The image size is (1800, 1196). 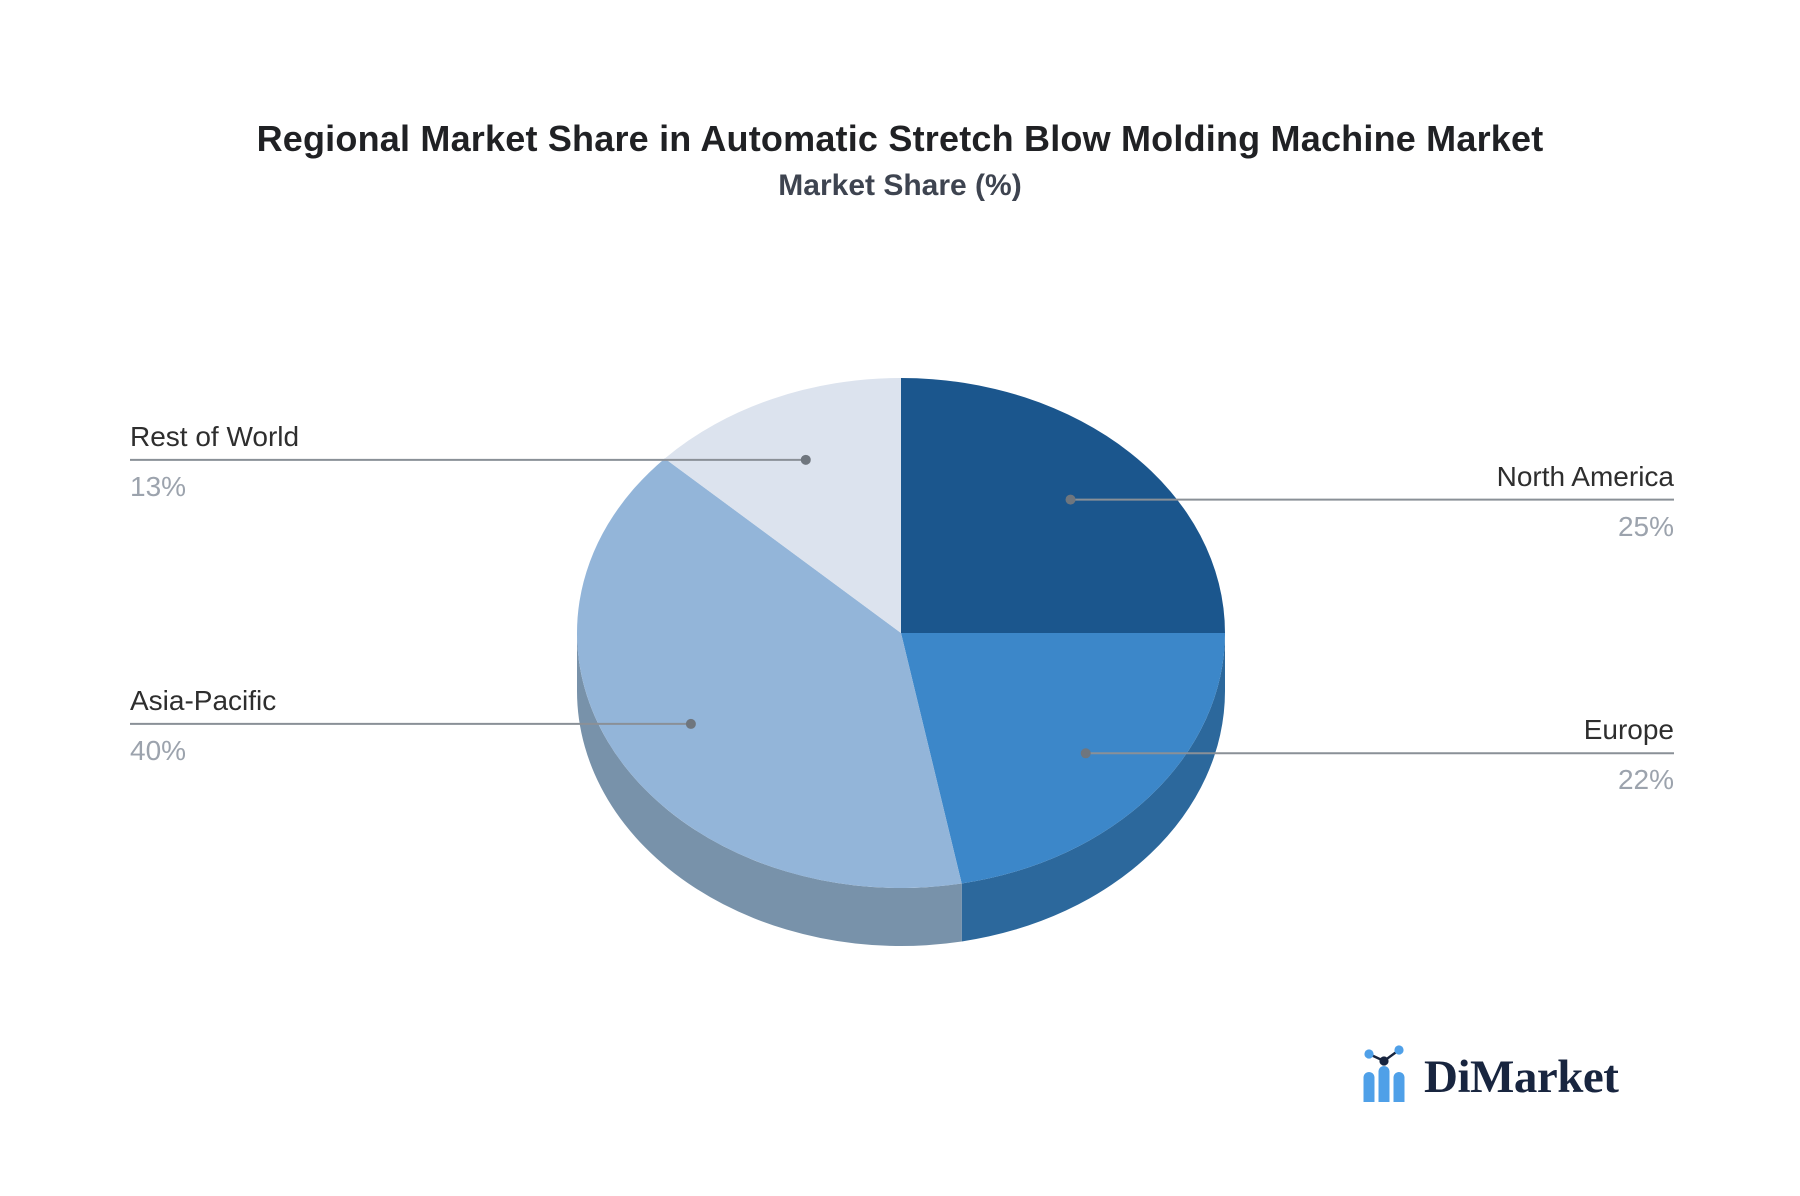 I want to click on slice-percent-asia-pacific: 40%, so click(x=158, y=750).